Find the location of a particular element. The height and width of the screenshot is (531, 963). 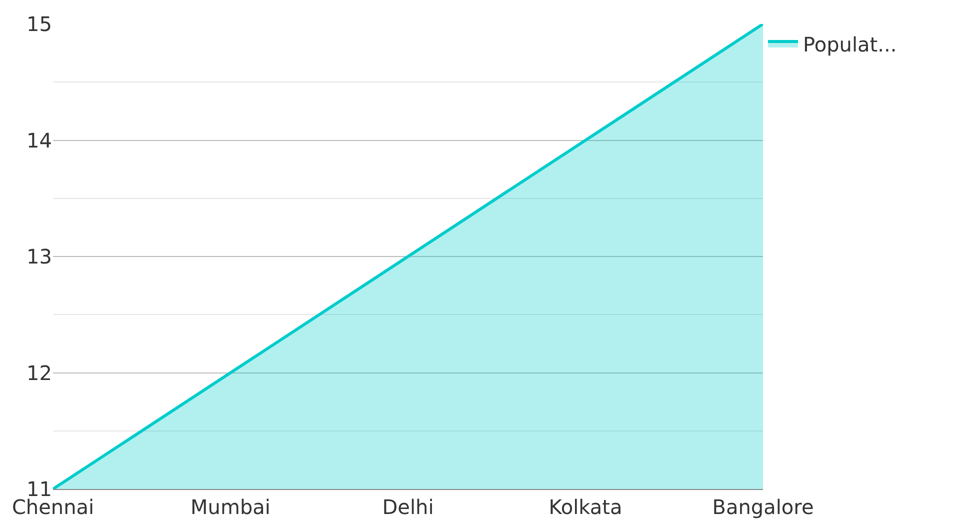

y-tick-label: 13 is located at coordinates (39, 256).